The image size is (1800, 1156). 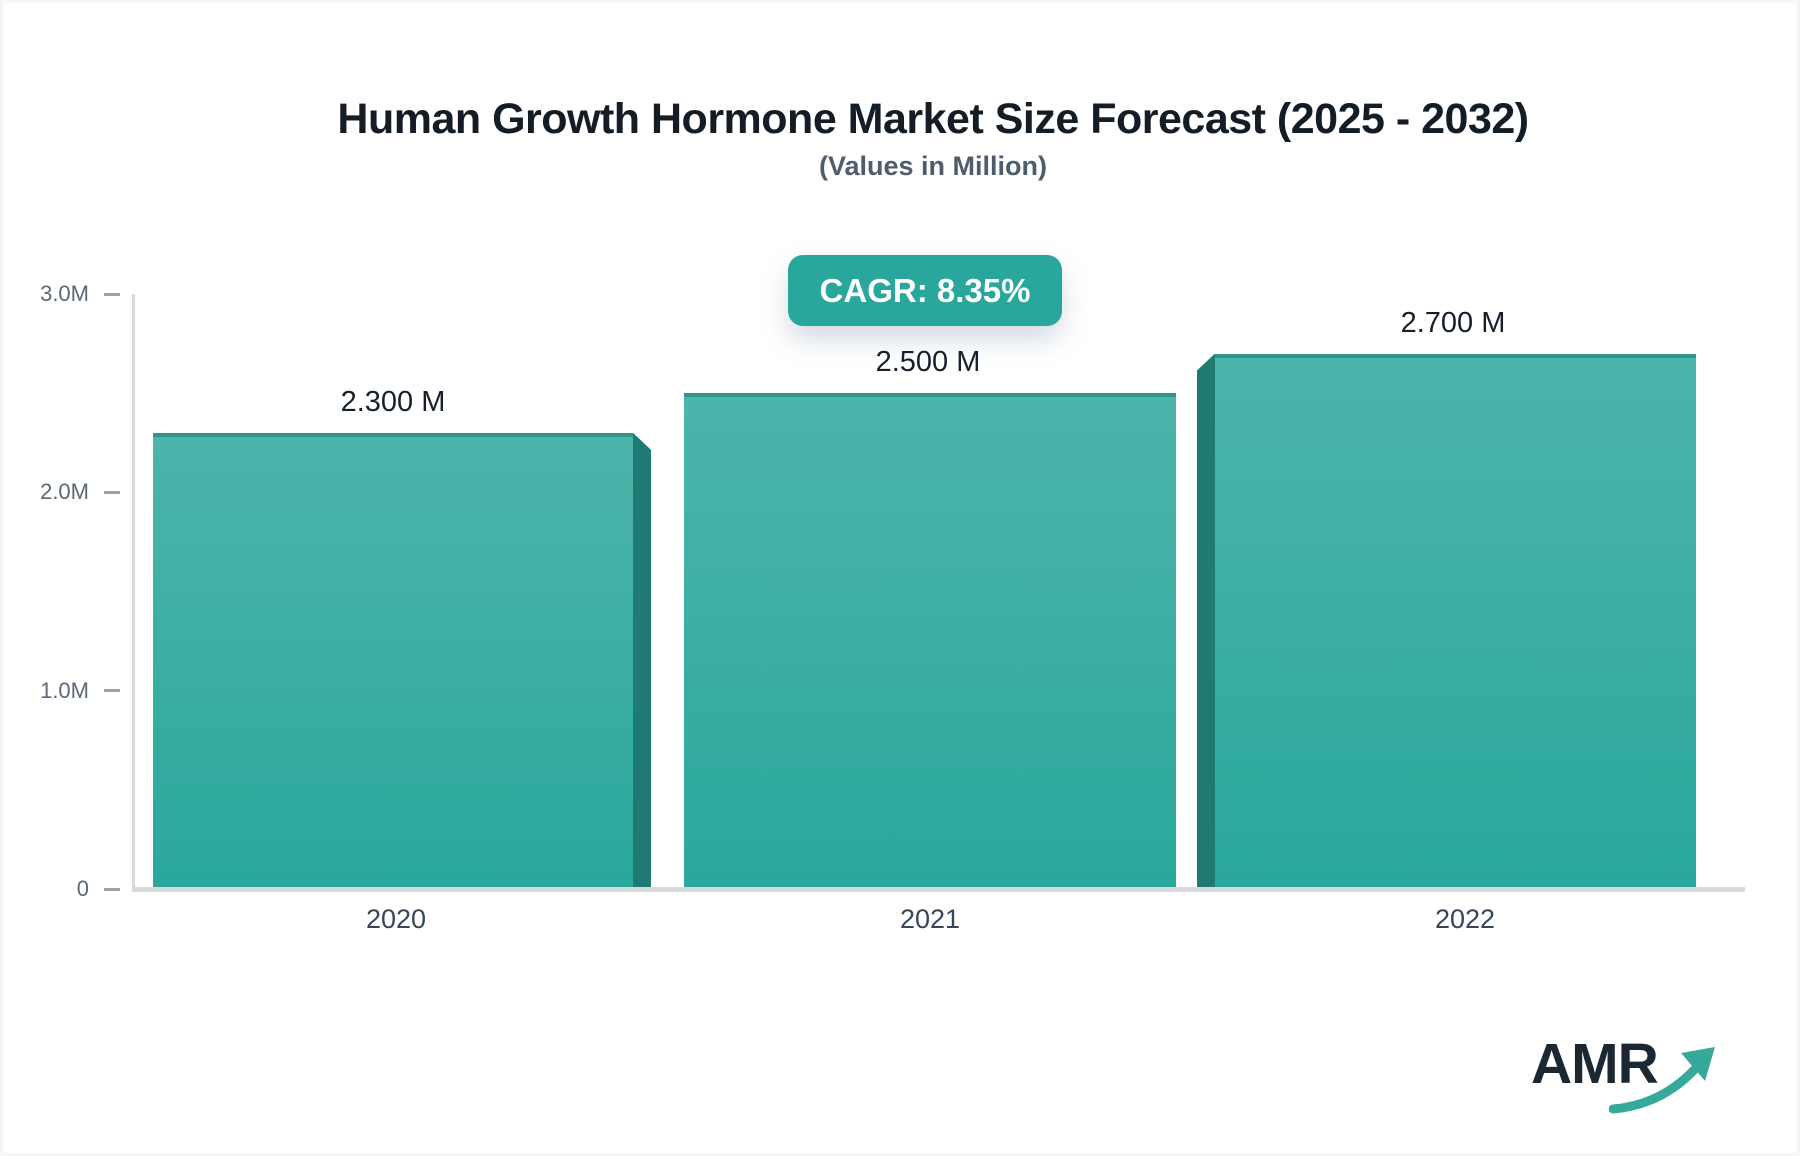 What do you see at coordinates (64, 690) in the screenshot?
I see `y-tick-label: 1.0M` at bounding box center [64, 690].